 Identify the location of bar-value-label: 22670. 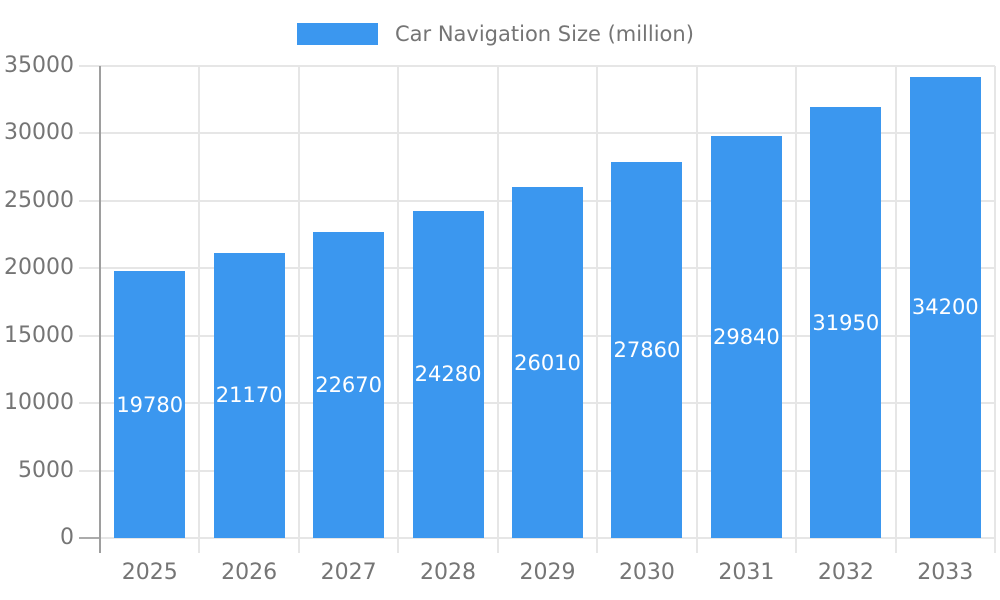
(349, 385).